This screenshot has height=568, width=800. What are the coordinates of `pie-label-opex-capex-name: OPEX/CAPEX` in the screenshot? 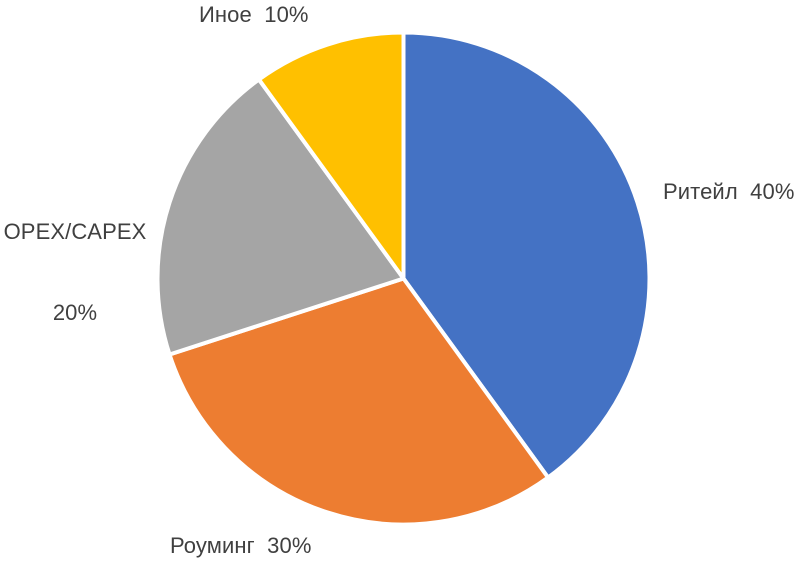 It's located at (75, 231).